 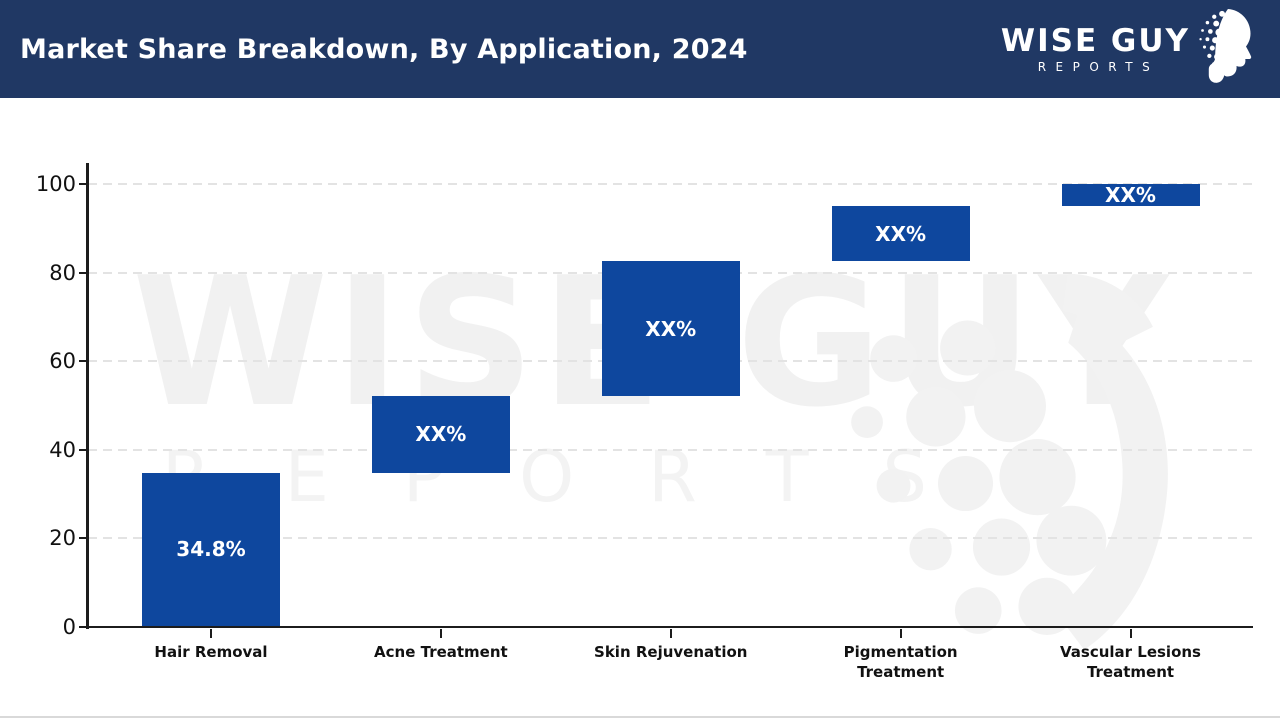 What do you see at coordinates (1098, 66) in the screenshot?
I see `logo-subtitle: REPORTS` at bounding box center [1098, 66].